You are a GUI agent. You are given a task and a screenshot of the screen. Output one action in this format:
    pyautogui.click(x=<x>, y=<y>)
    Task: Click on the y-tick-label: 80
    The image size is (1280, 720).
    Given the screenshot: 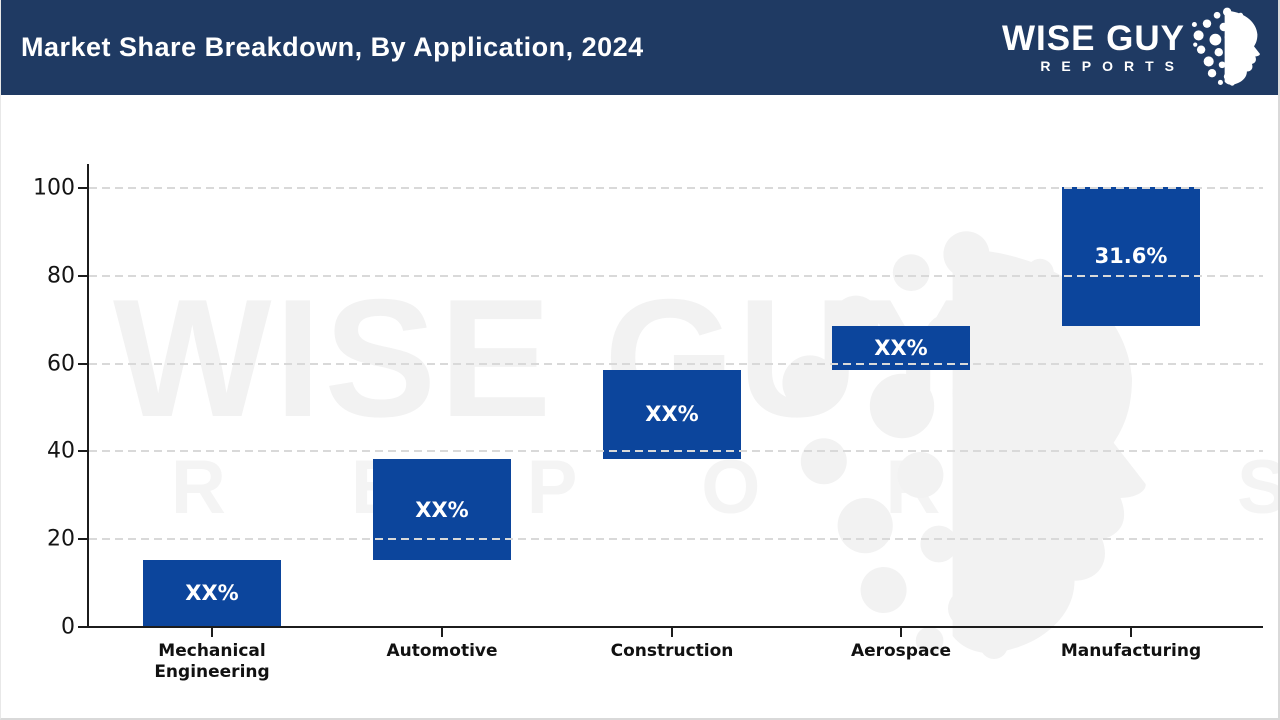 What is the action you would take?
    pyautogui.click(x=61, y=276)
    